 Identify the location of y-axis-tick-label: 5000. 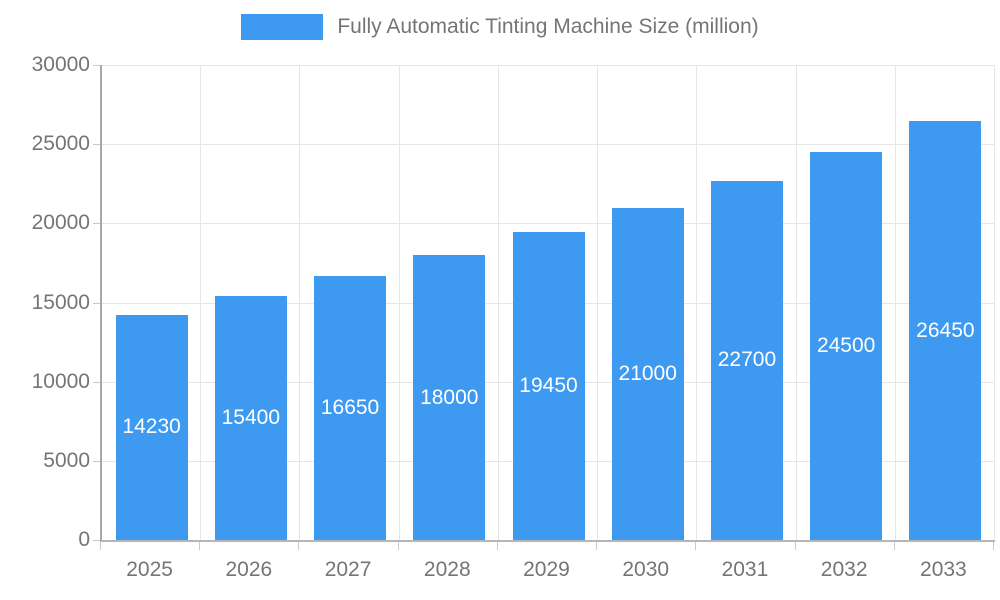
(66, 460).